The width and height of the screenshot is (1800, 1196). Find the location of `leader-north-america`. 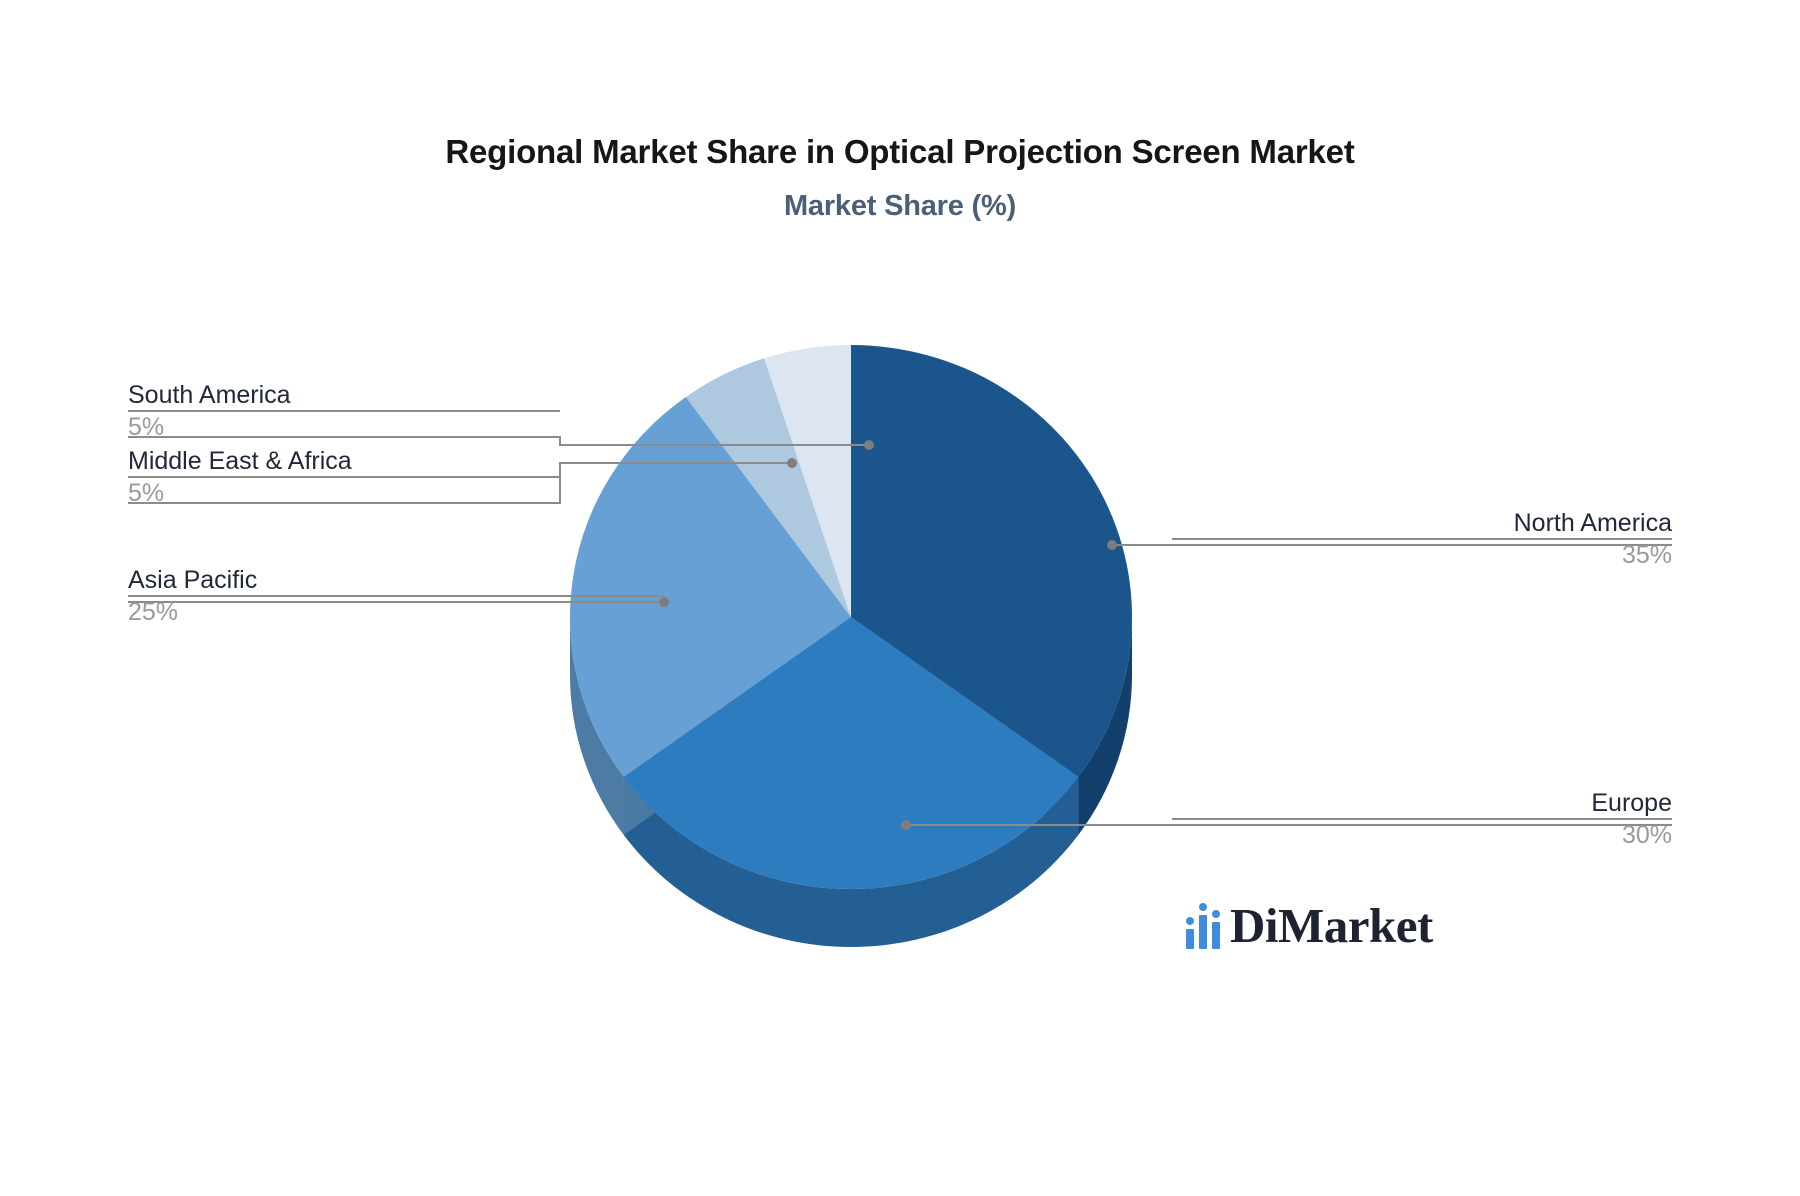

leader-north-america is located at coordinates (1389, 545).